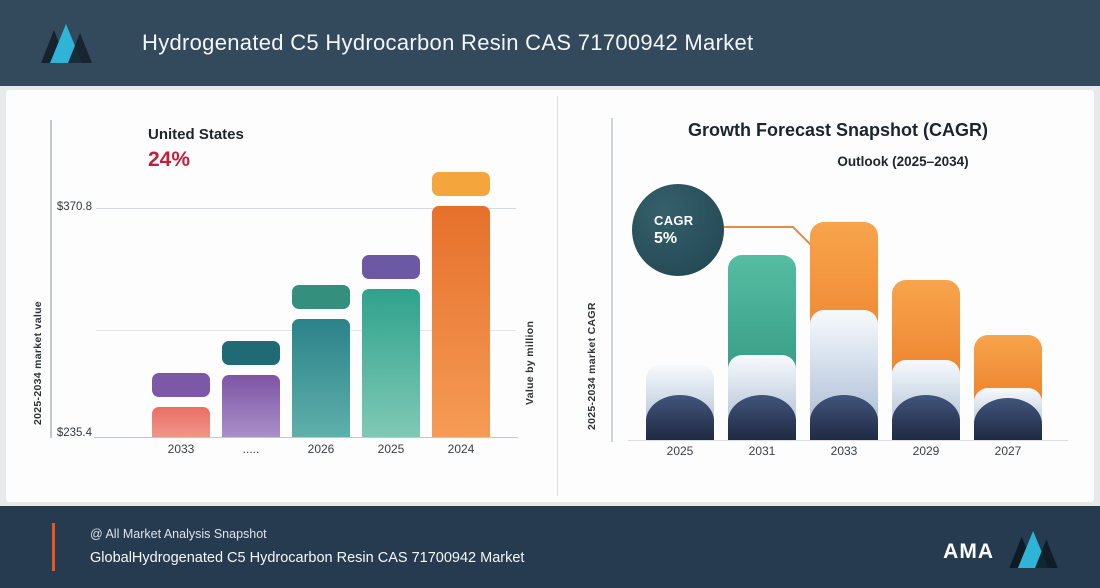 Image resolution: width=1100 pixels, height=588 pixels. Describe the element at coordinates (530, 362) in the screenshot. I see `us-right-axis-title: Value by million` at that location.